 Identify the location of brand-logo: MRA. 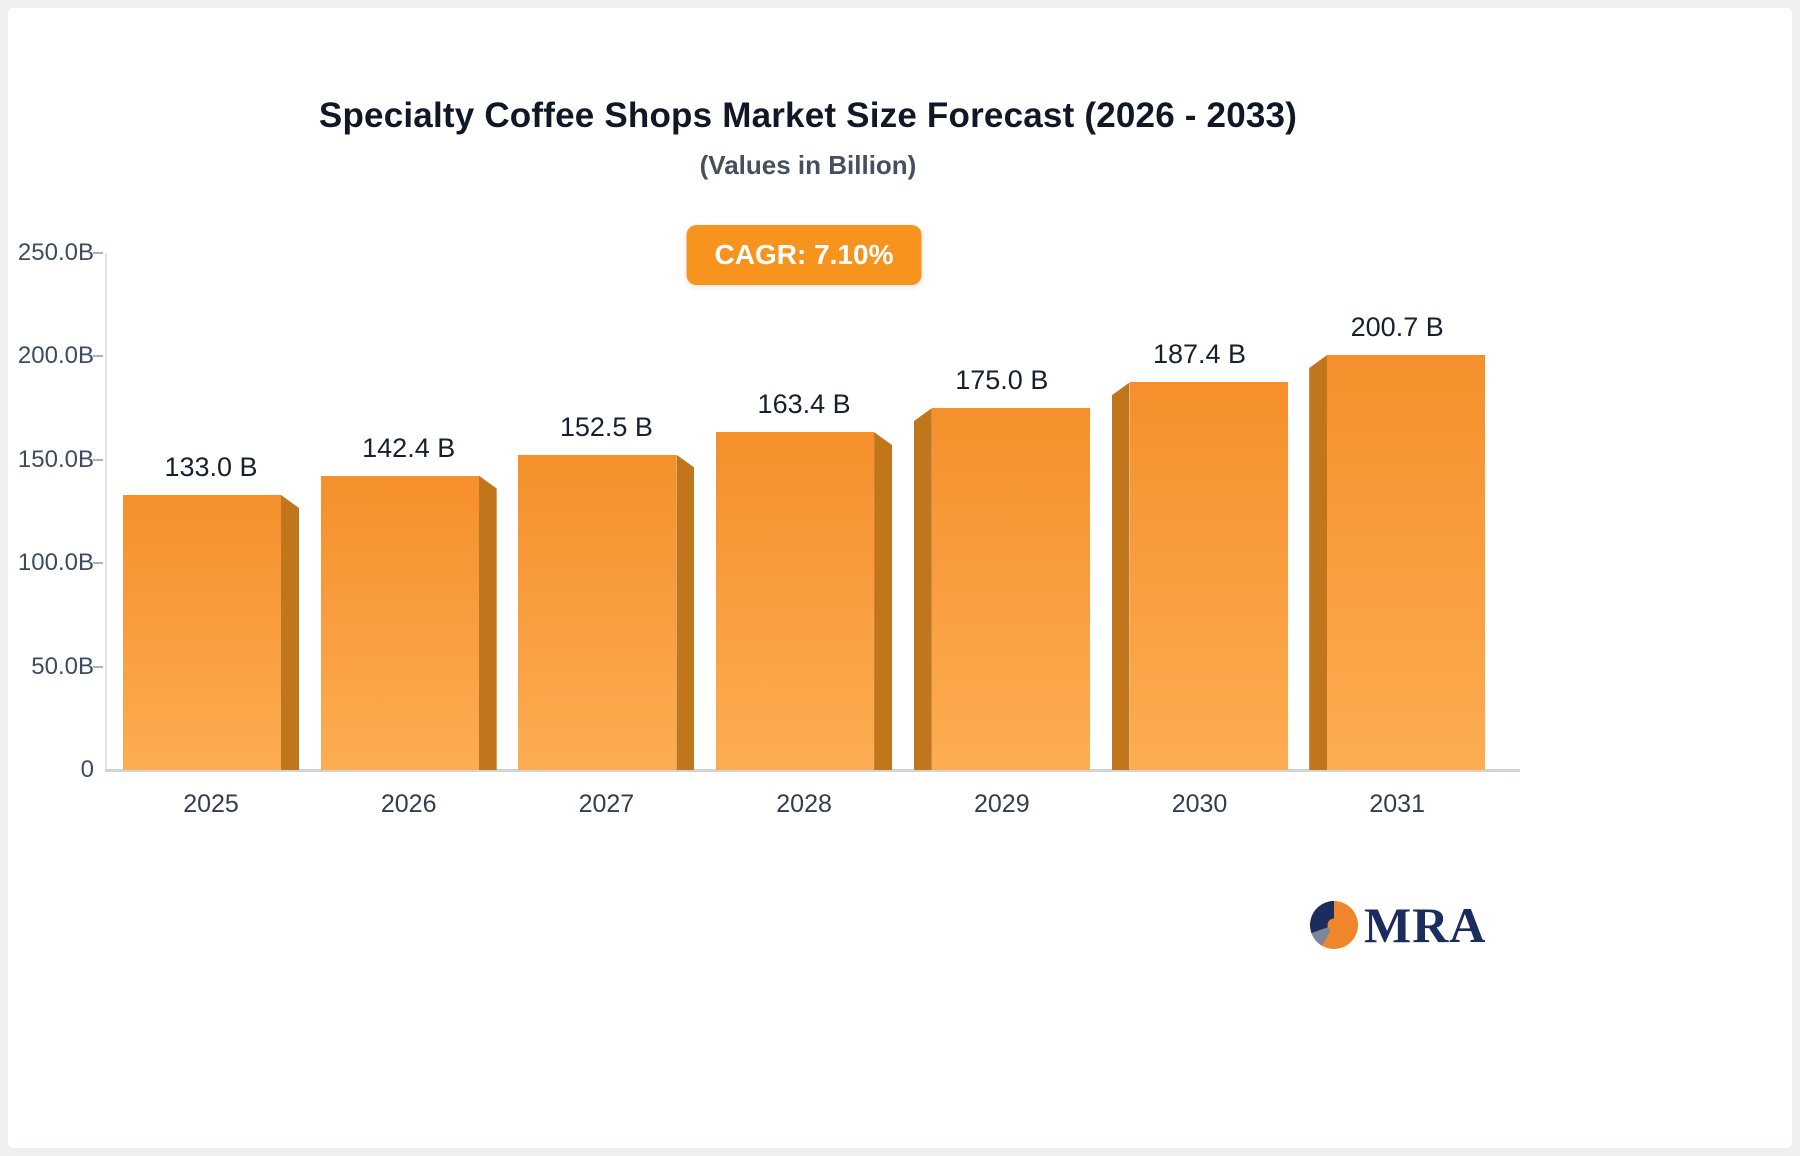
(1398, 925).